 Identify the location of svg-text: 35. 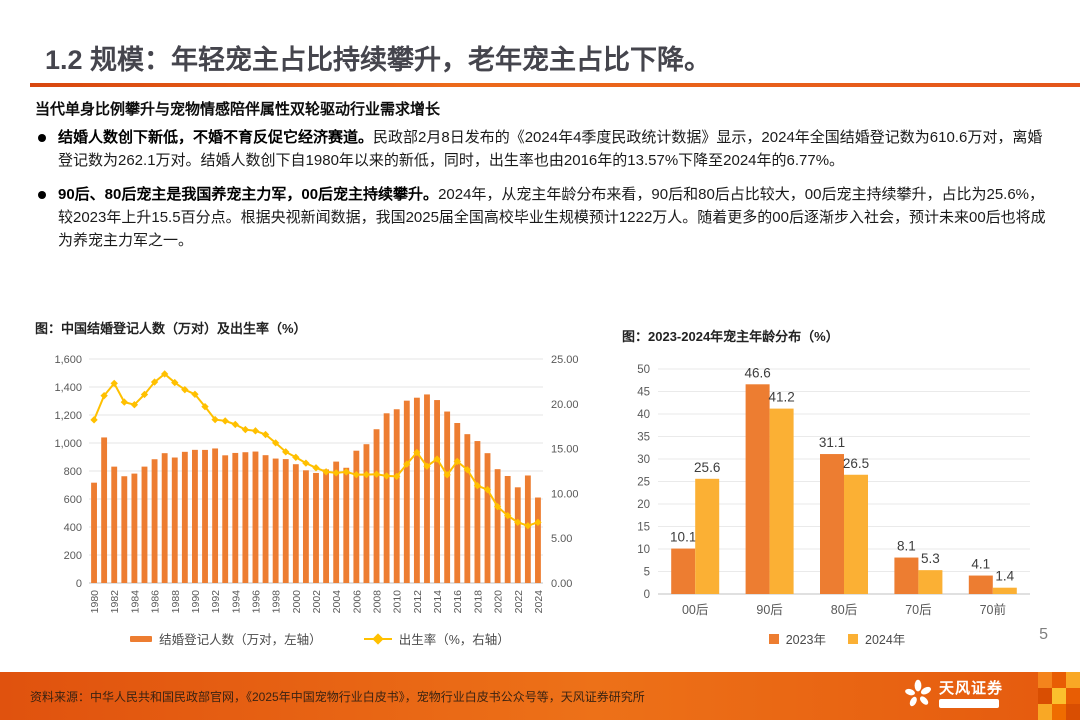
(643, 438).